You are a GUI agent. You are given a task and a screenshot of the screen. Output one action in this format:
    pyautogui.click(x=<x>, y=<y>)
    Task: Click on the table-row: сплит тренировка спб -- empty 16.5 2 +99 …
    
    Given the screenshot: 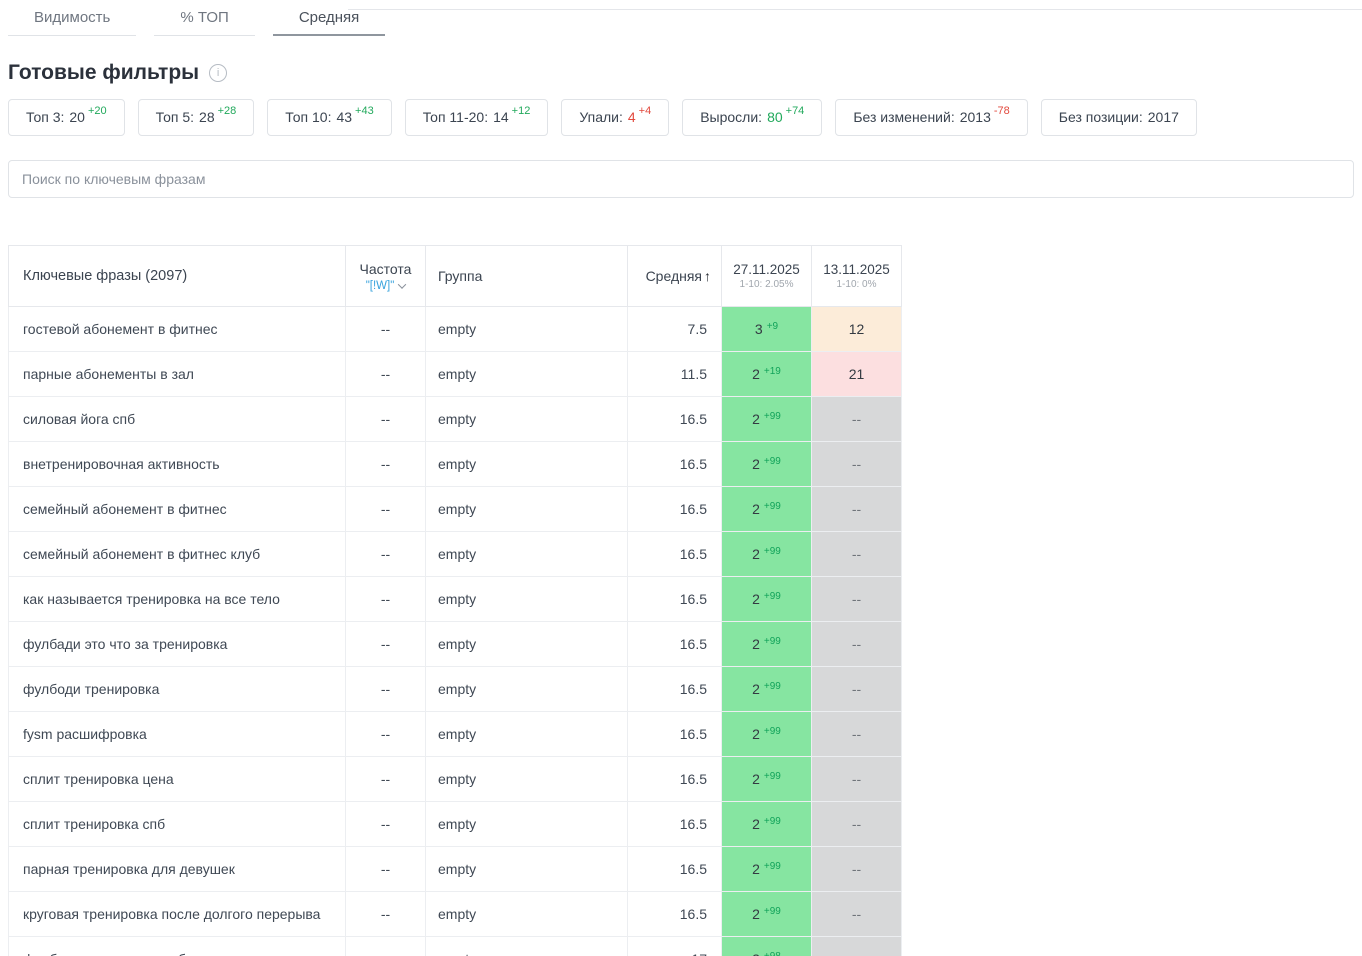 What is the action you would take?
    pyautogui.click(x=455, y=824)
    